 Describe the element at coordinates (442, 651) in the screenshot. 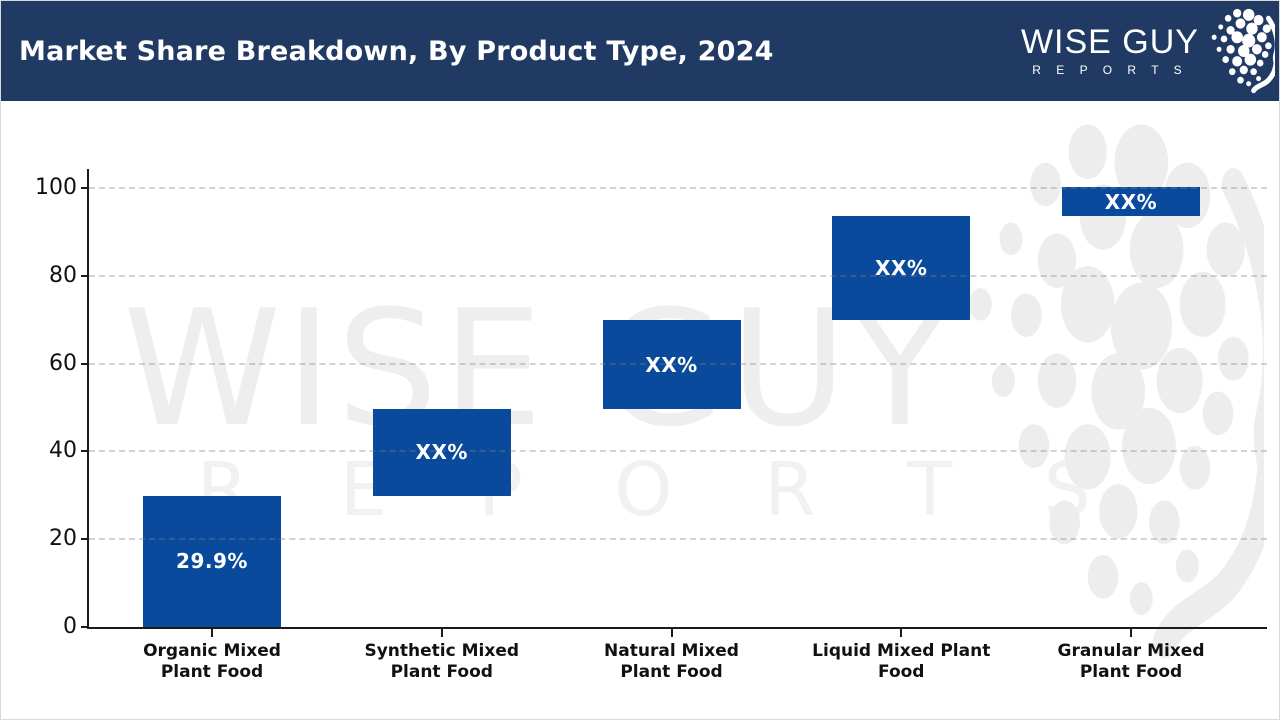

I see `x-category-label-line: Synthetic Mixed` at that location.